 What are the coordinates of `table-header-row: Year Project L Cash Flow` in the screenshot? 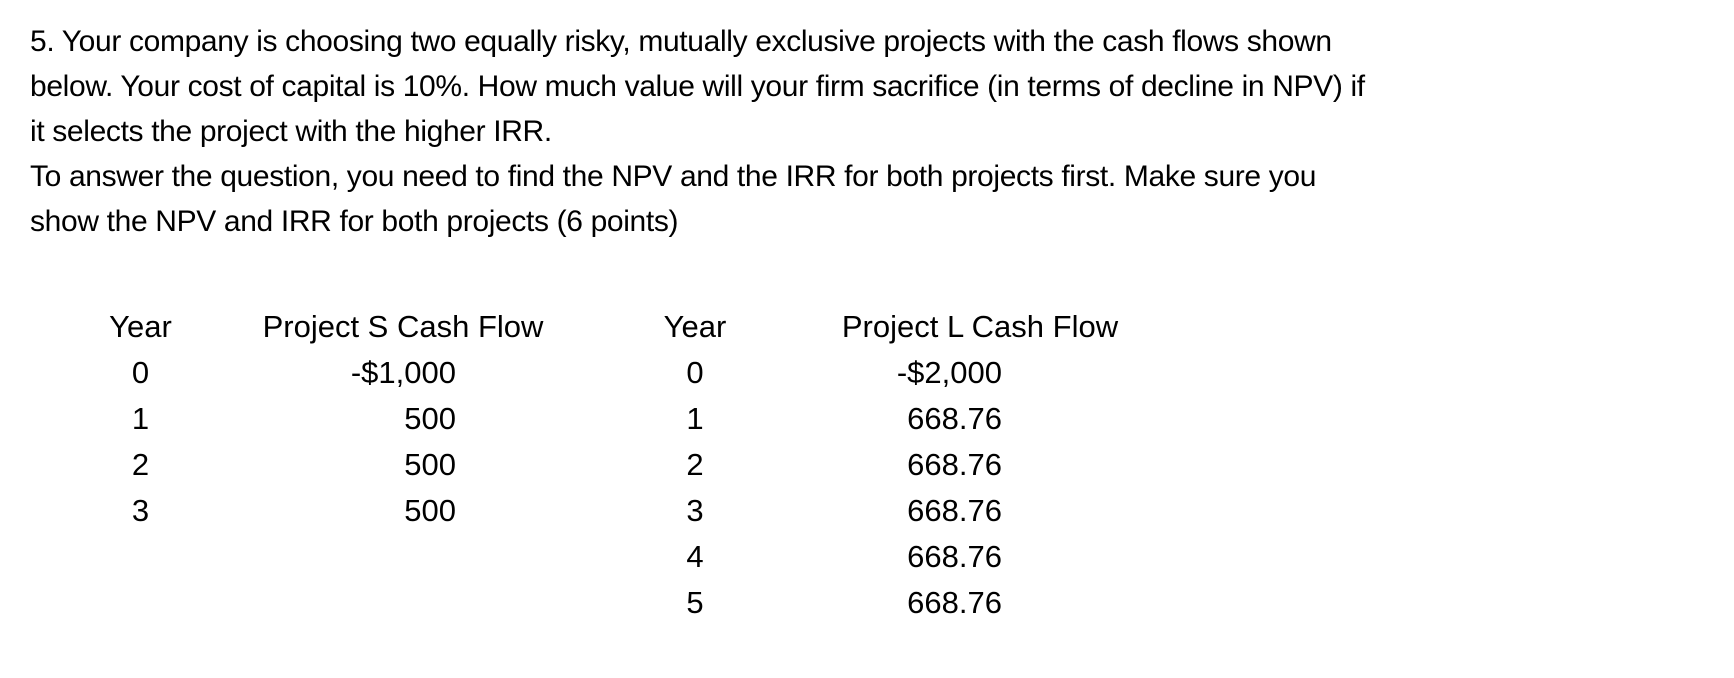 It's located at (915, 327).